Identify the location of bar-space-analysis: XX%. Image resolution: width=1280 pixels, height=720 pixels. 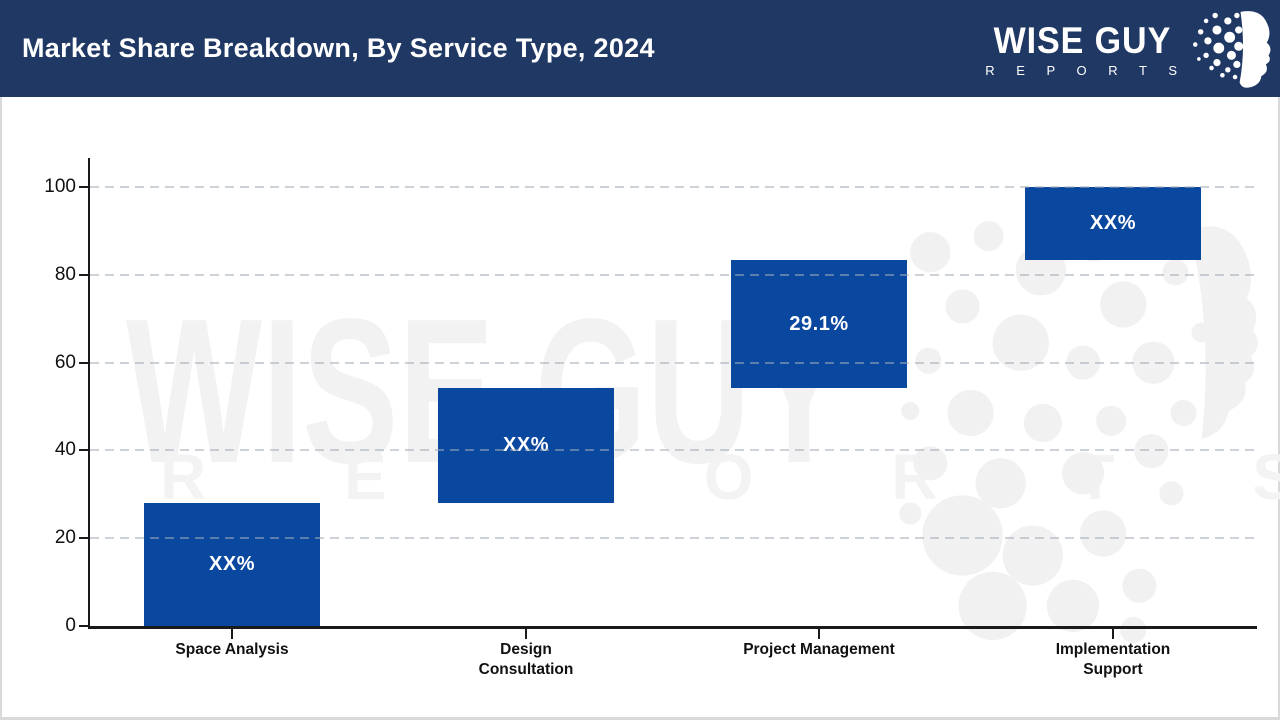
(232, 564).